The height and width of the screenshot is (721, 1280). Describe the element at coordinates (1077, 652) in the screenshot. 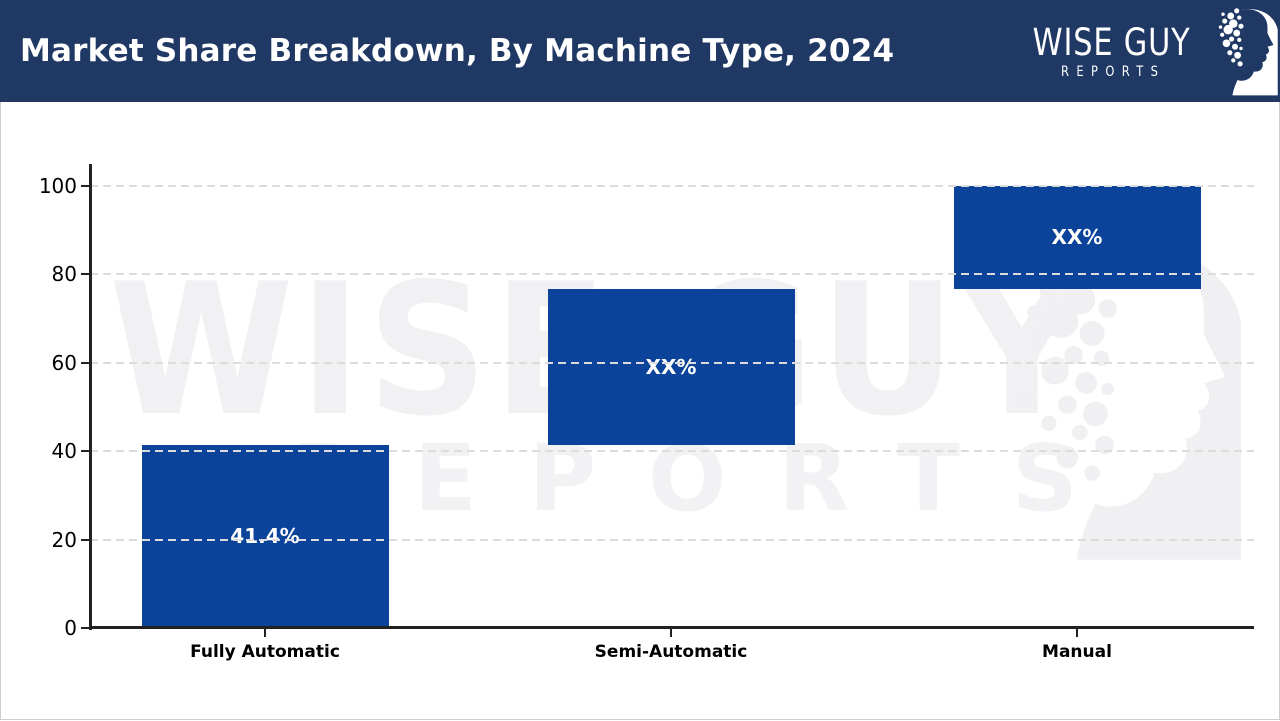

I see `x-axis-label-manual: Manual` at that location.